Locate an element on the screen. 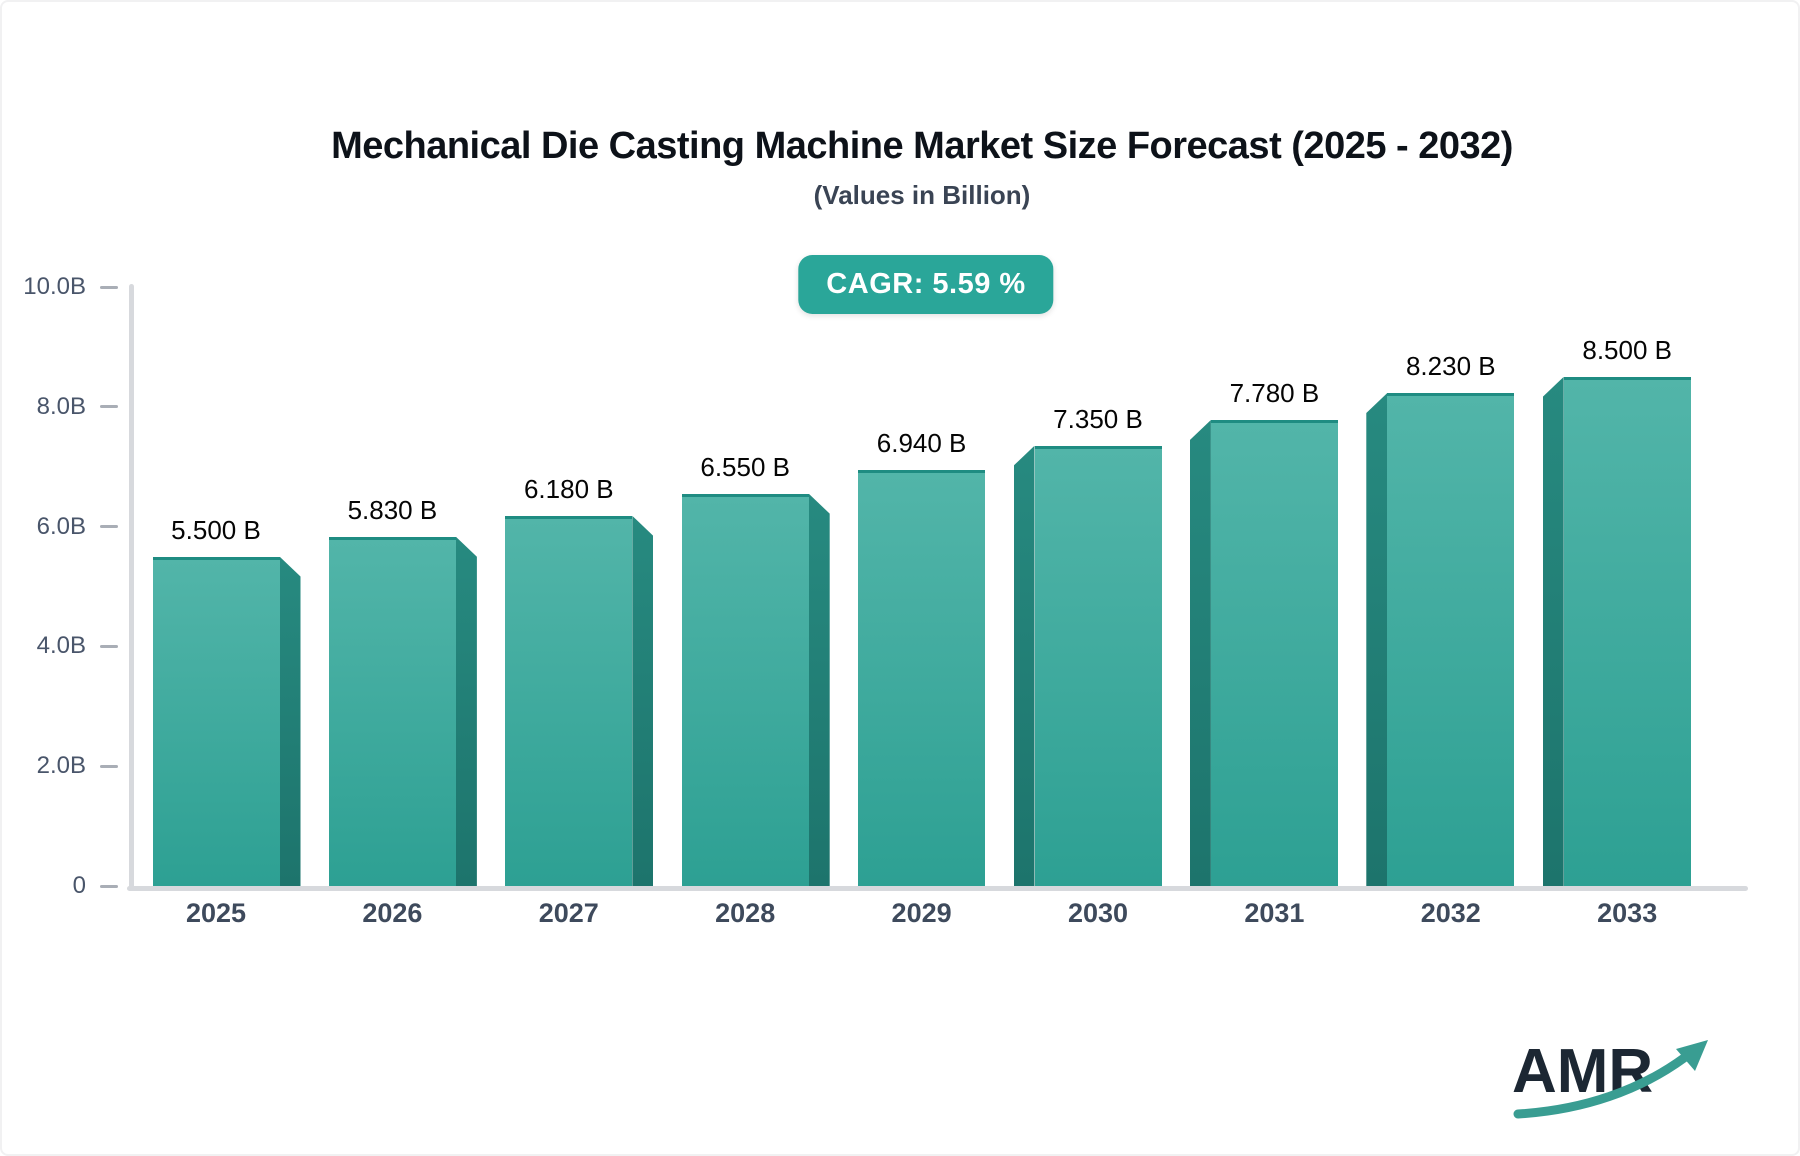  bar-2026 is located at coordinates (392, 711).